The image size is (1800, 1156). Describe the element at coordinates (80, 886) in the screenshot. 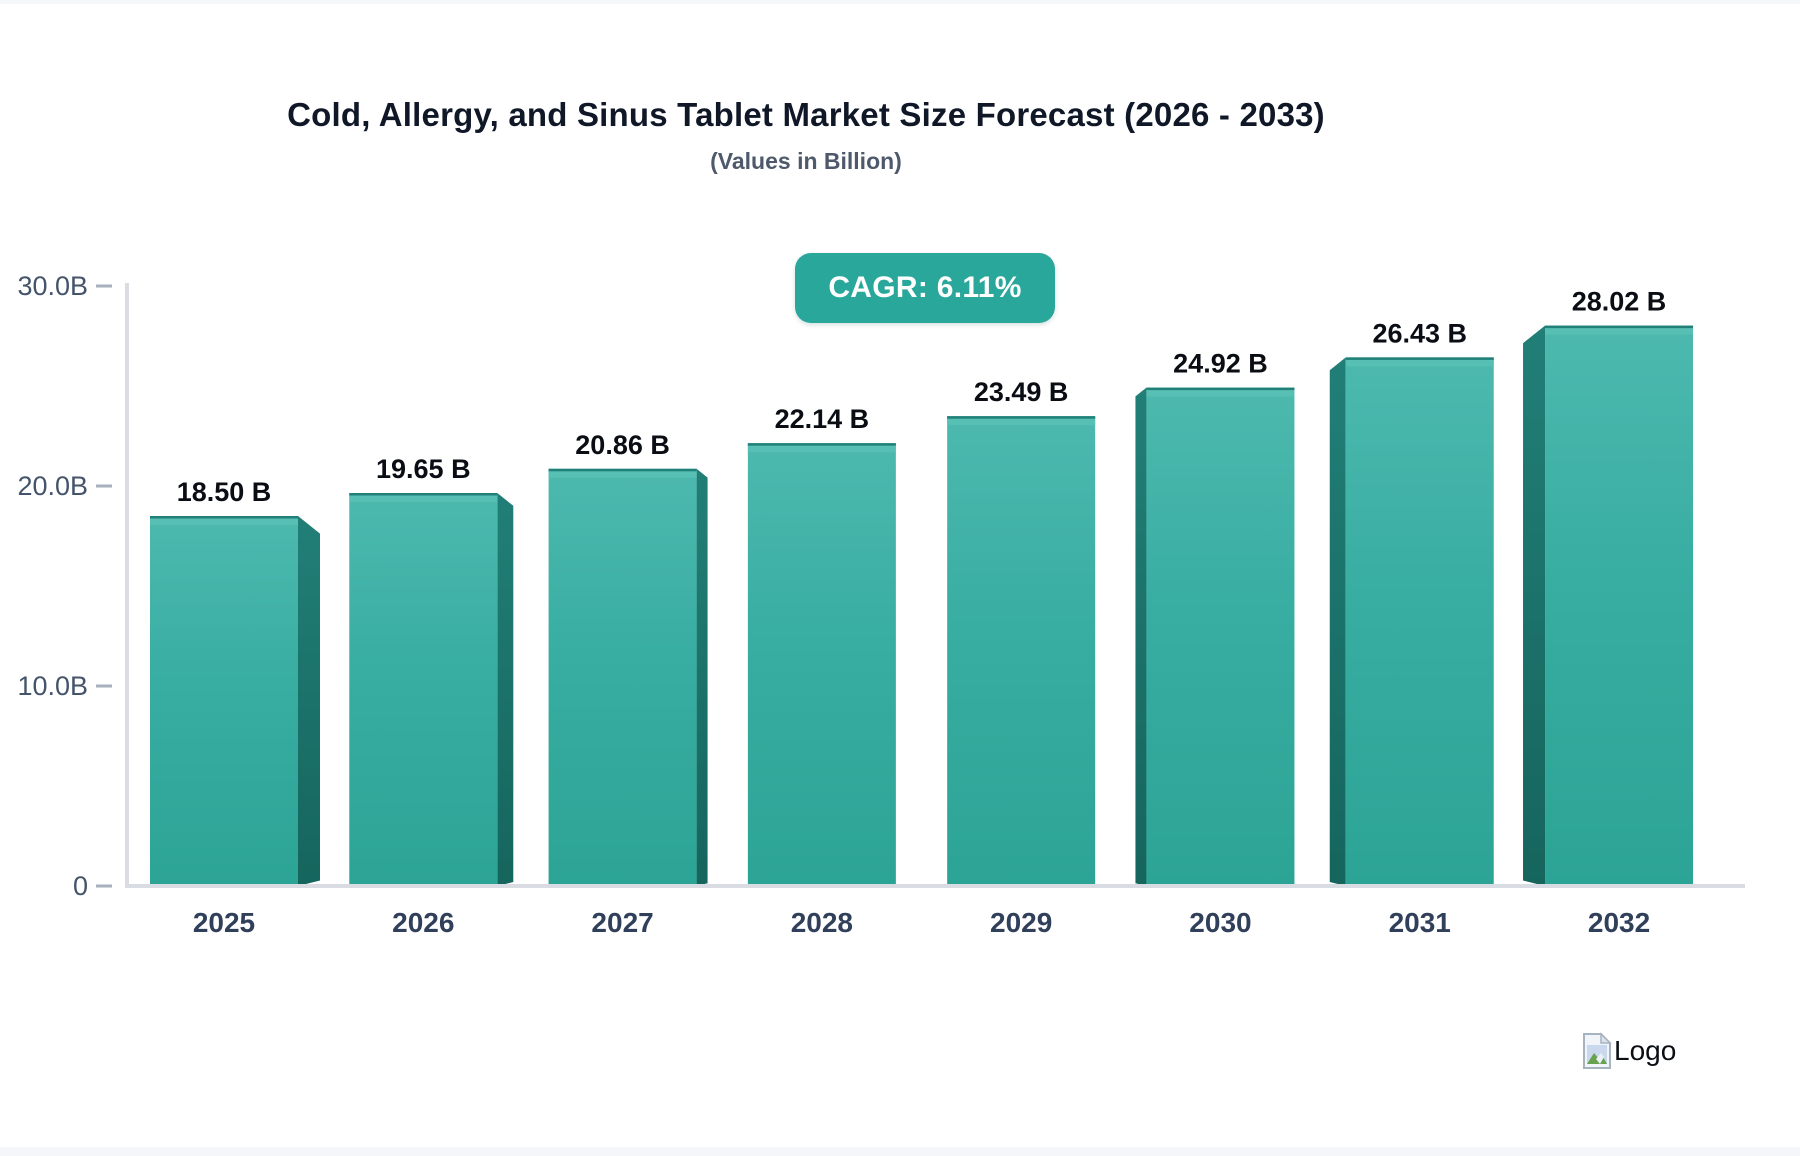

I see `y-tick-label-0: 0` at that location.